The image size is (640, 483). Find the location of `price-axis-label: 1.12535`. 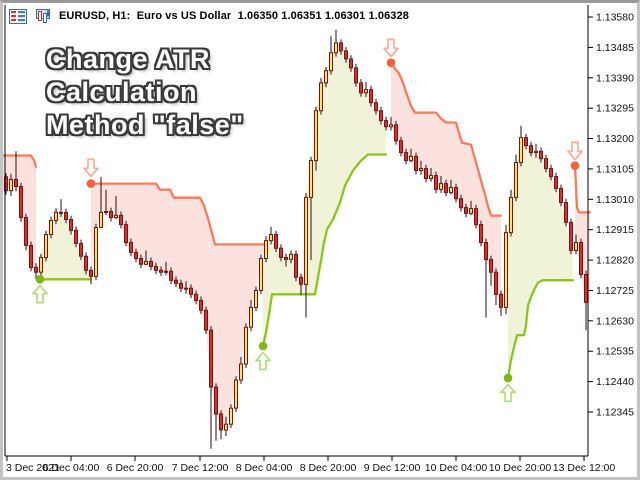

price-axis-label: 1.12535 is located at coordinates (615, 352).